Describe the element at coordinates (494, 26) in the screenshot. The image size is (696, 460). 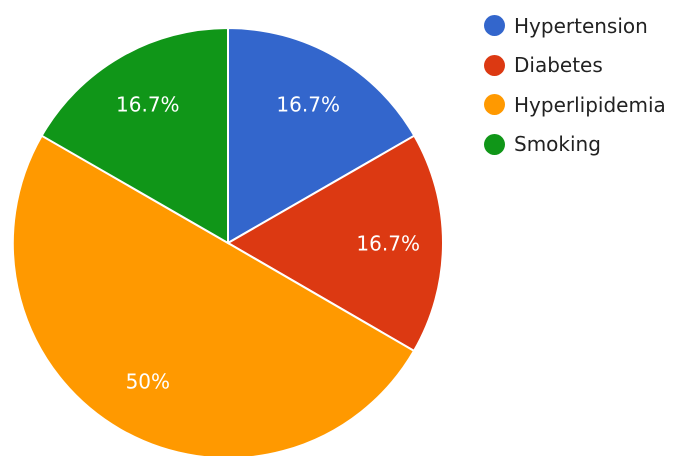
I see `legend-swatch-hypertension` at that location.